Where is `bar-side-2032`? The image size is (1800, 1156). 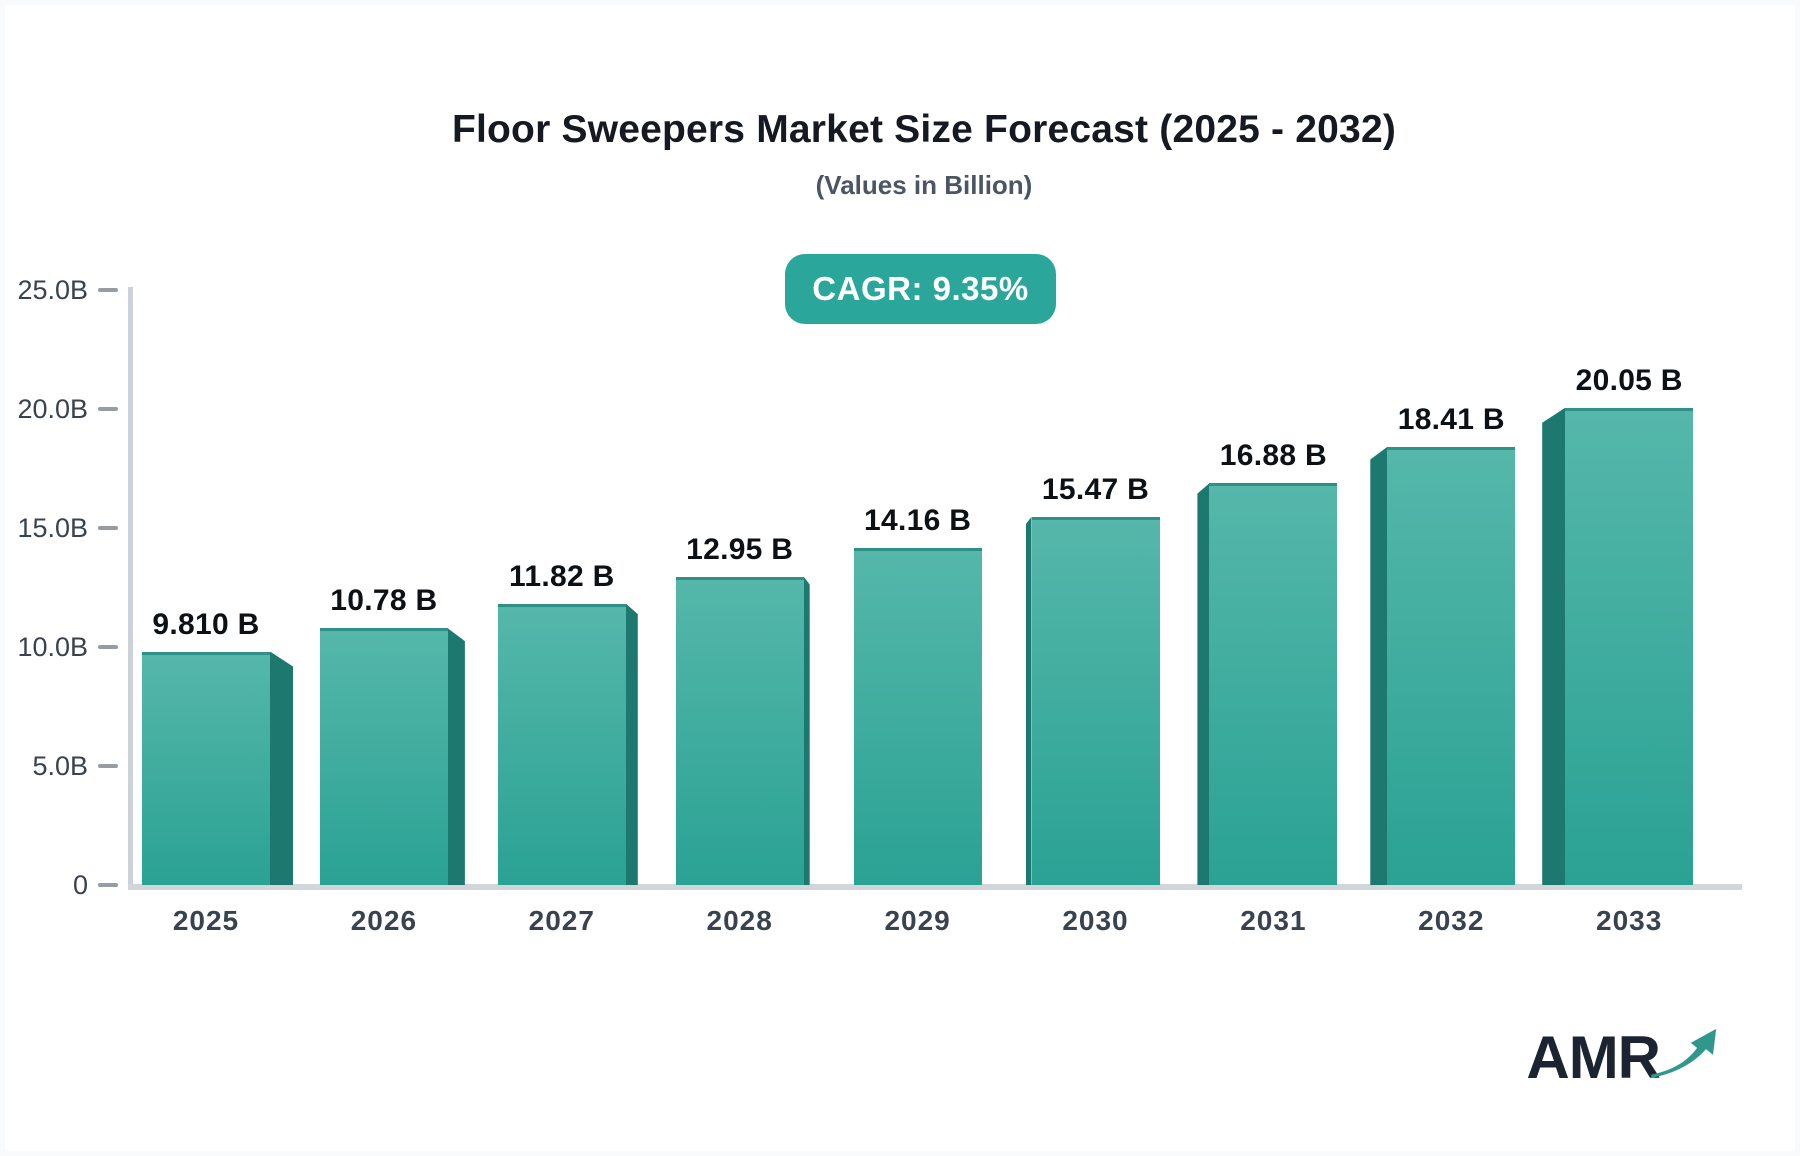 bar-side-2032 is located at coordinates (1379, 665).